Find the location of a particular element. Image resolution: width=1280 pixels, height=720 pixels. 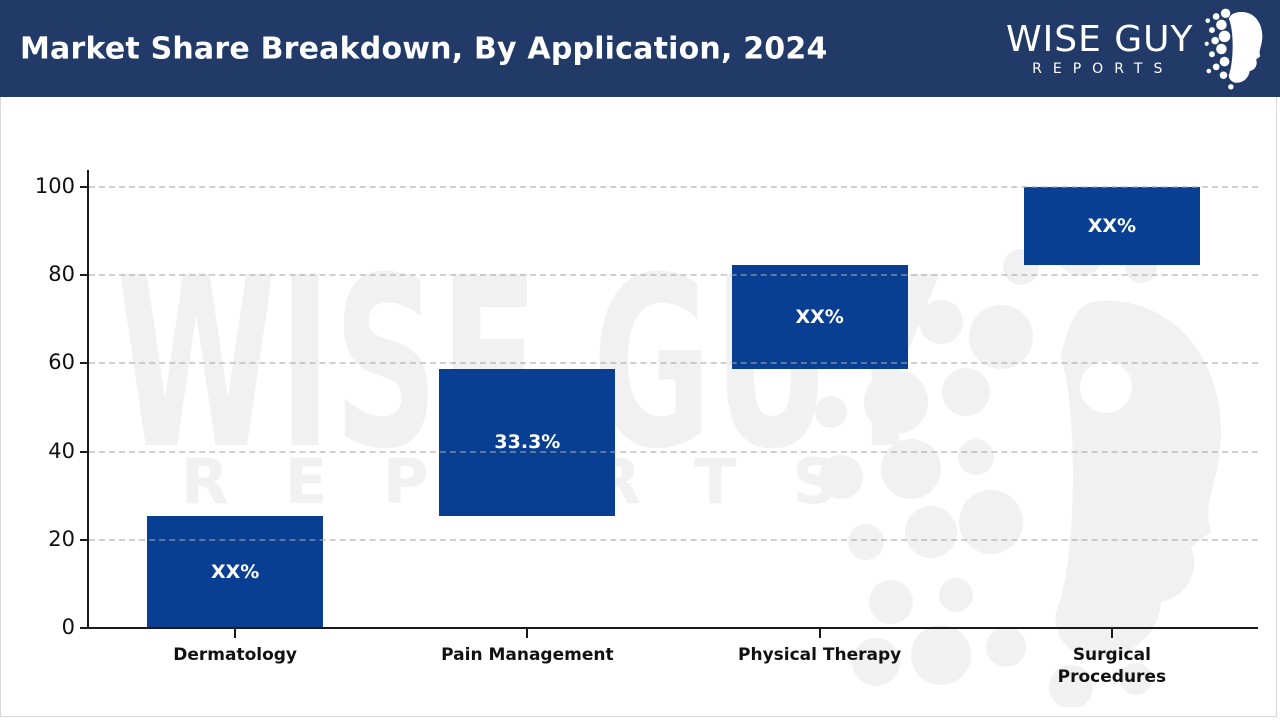

x-category-label: Physical Therapy is located at coordinates (820, 655).